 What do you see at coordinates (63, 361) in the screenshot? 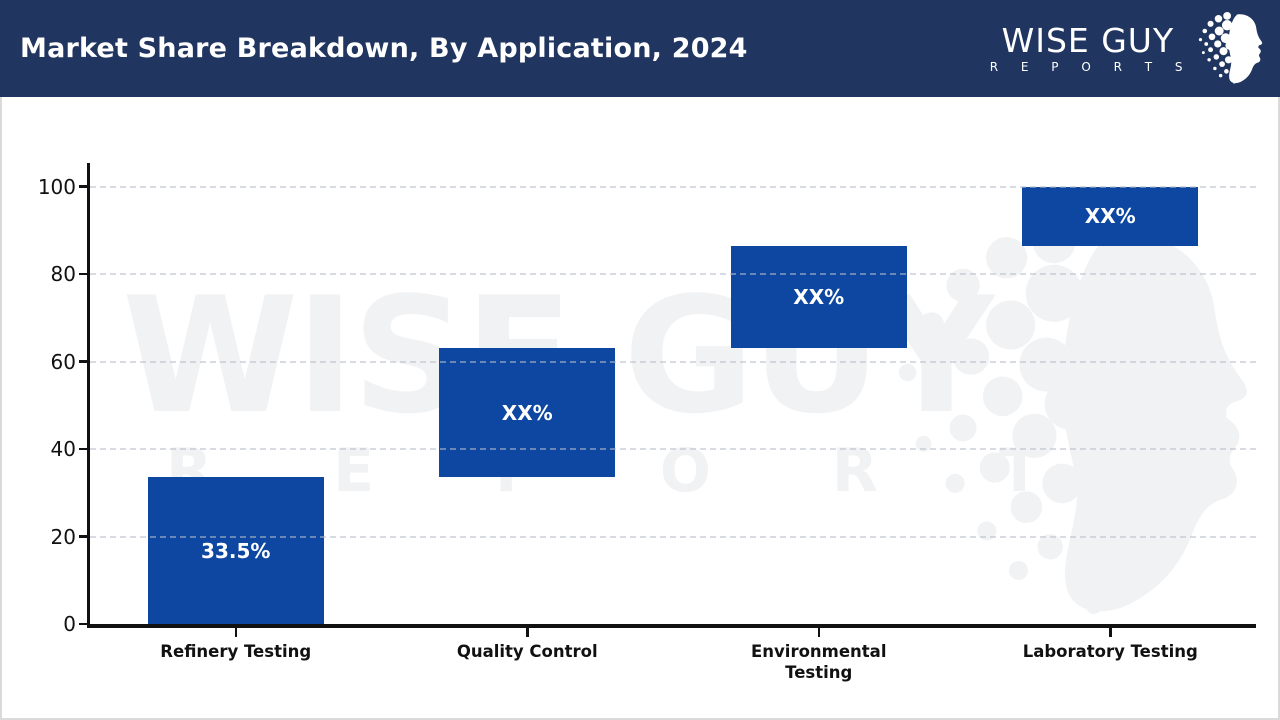
I see `y-axis-tick-label: 60` at bounding box center [63, 361].